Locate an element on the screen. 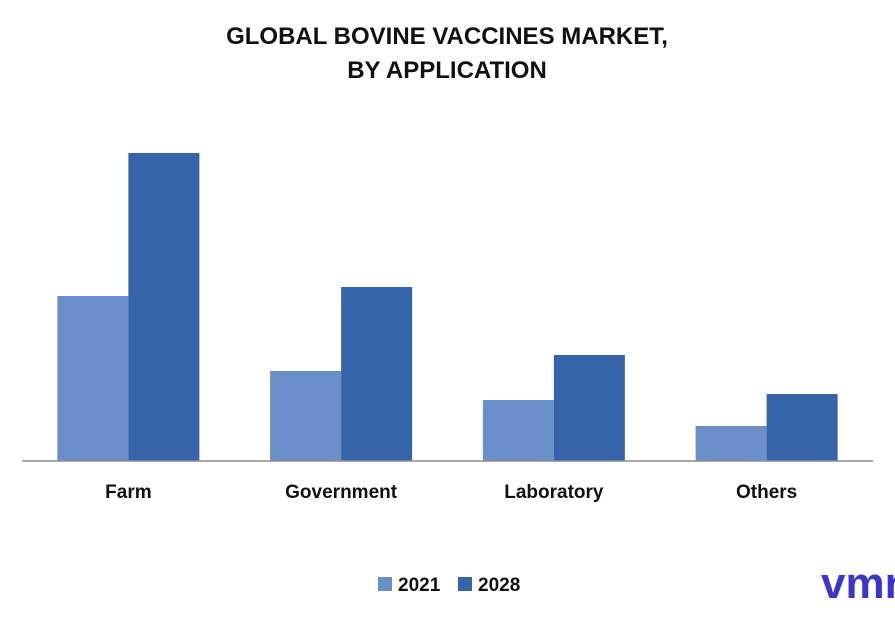 The height and width of the screenshot is (618, 895). bar-government-2028 is located at coordinates (377, 374).